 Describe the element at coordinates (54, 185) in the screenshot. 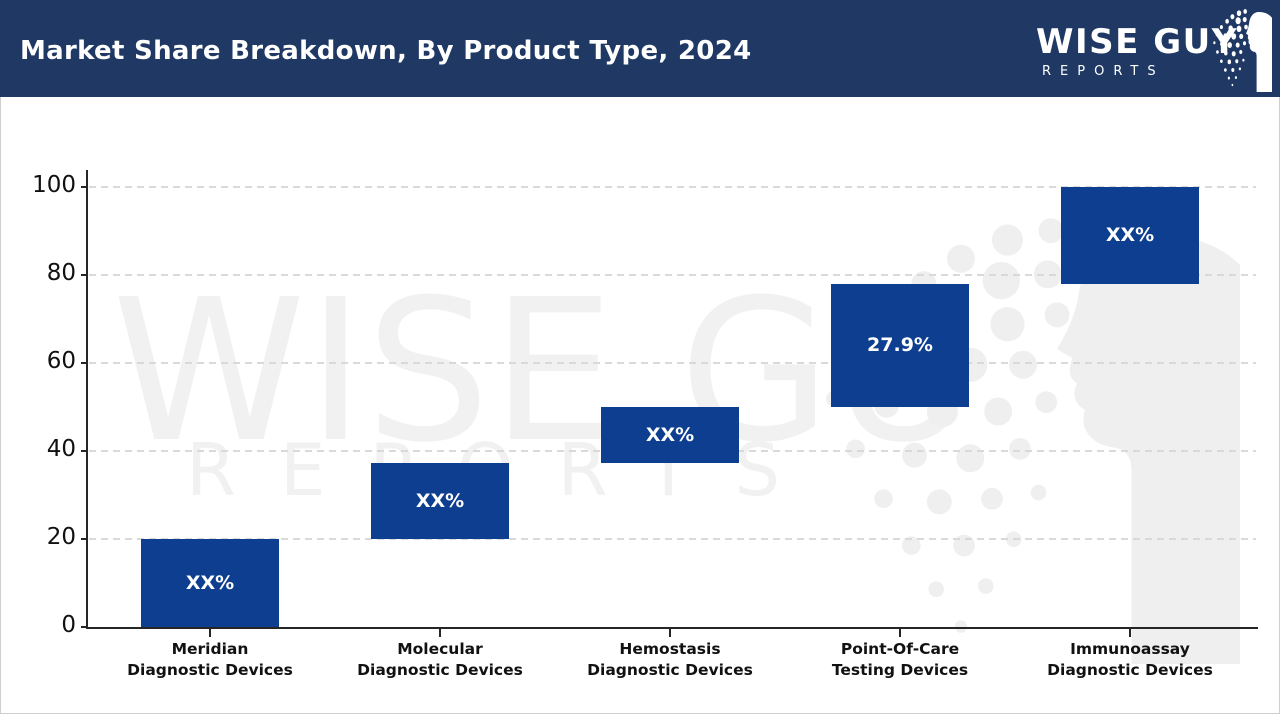

I see `y-tick-label: 100` at that location.